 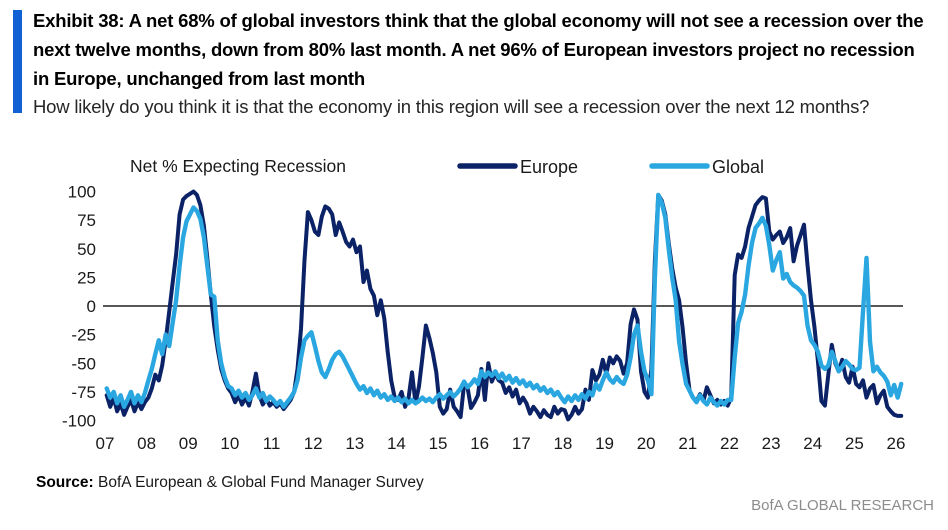 What do you see at coordinates (229, 443) in the screenshot?
I see `x-axis-tick-label: 10` at bounding box center [229, 443].